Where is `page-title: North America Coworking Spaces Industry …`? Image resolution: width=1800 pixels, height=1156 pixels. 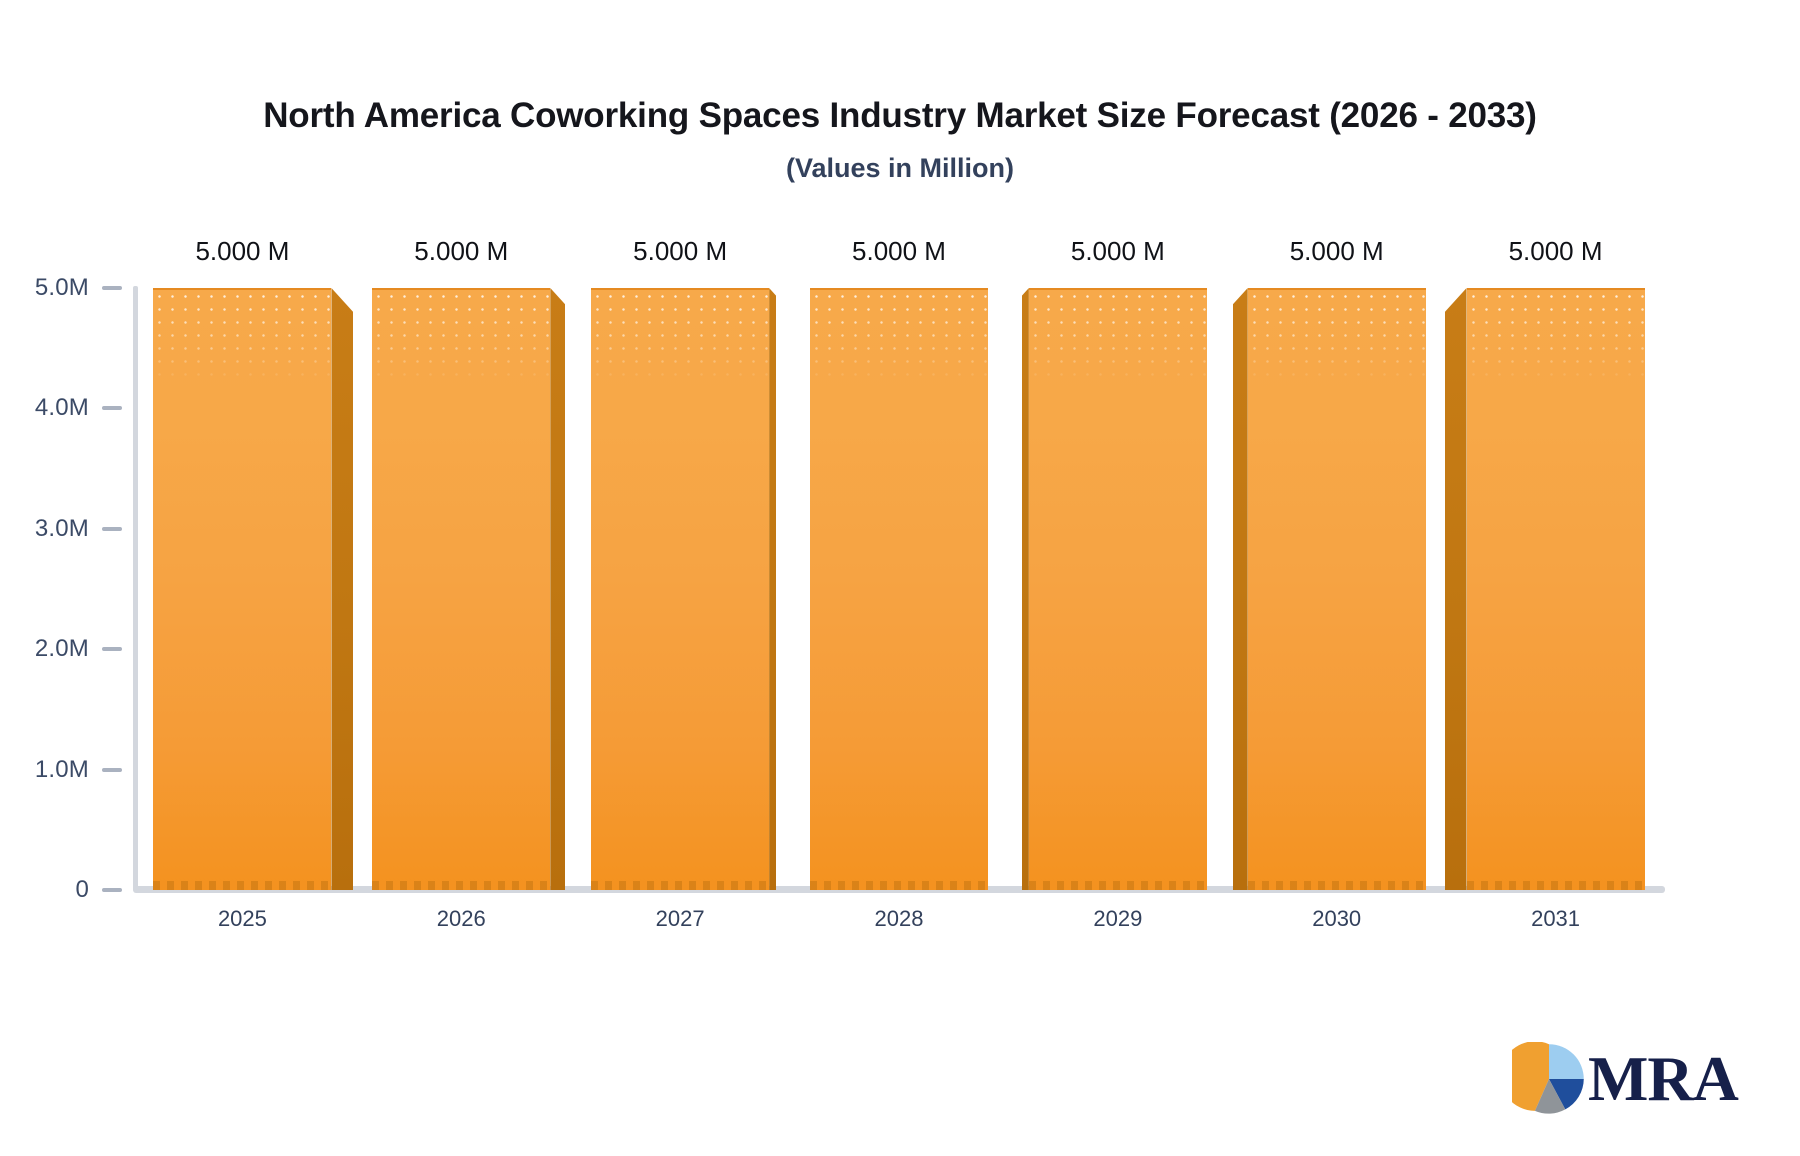
page-title: North America Coworking Spaces Industry … is located at coordinates (900, 115).